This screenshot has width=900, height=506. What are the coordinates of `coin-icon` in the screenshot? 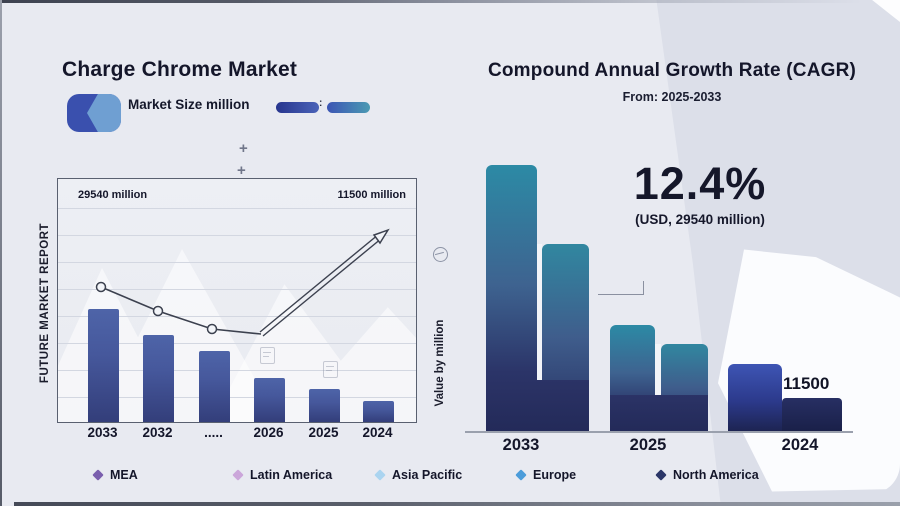 It's located at (94, 113).